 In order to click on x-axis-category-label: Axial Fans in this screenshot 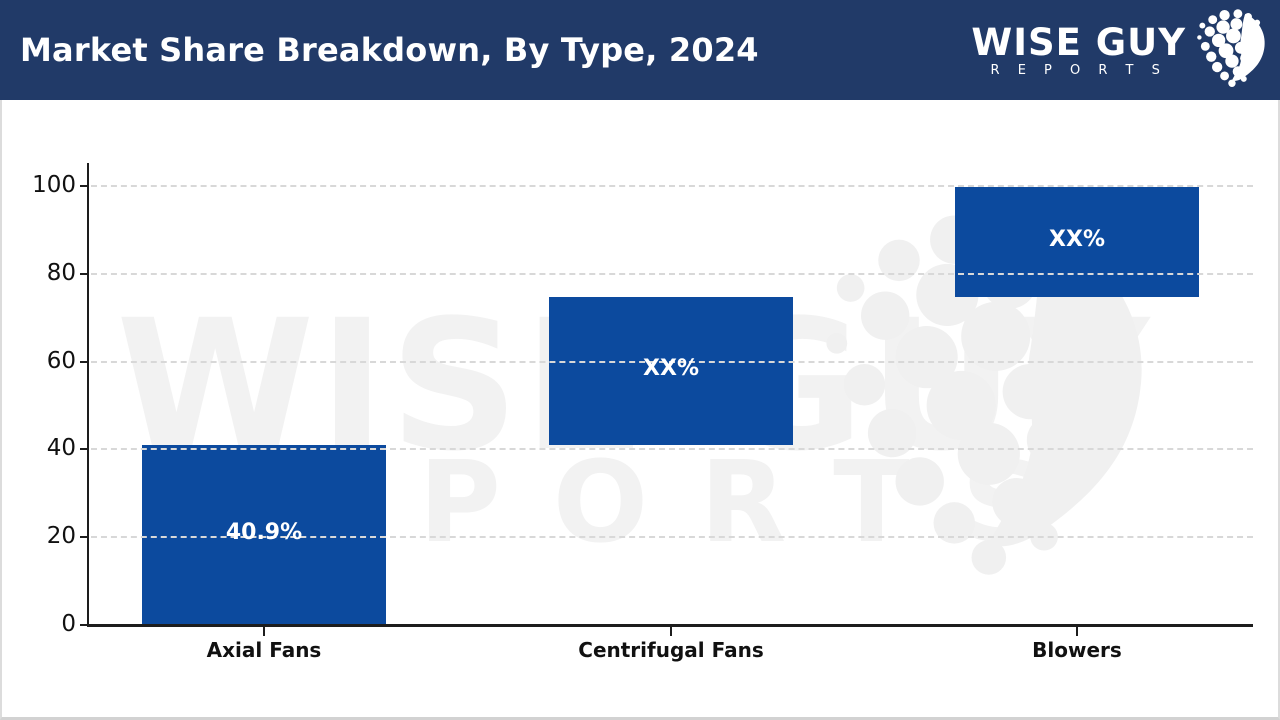, I will do `click(264, 650)`.